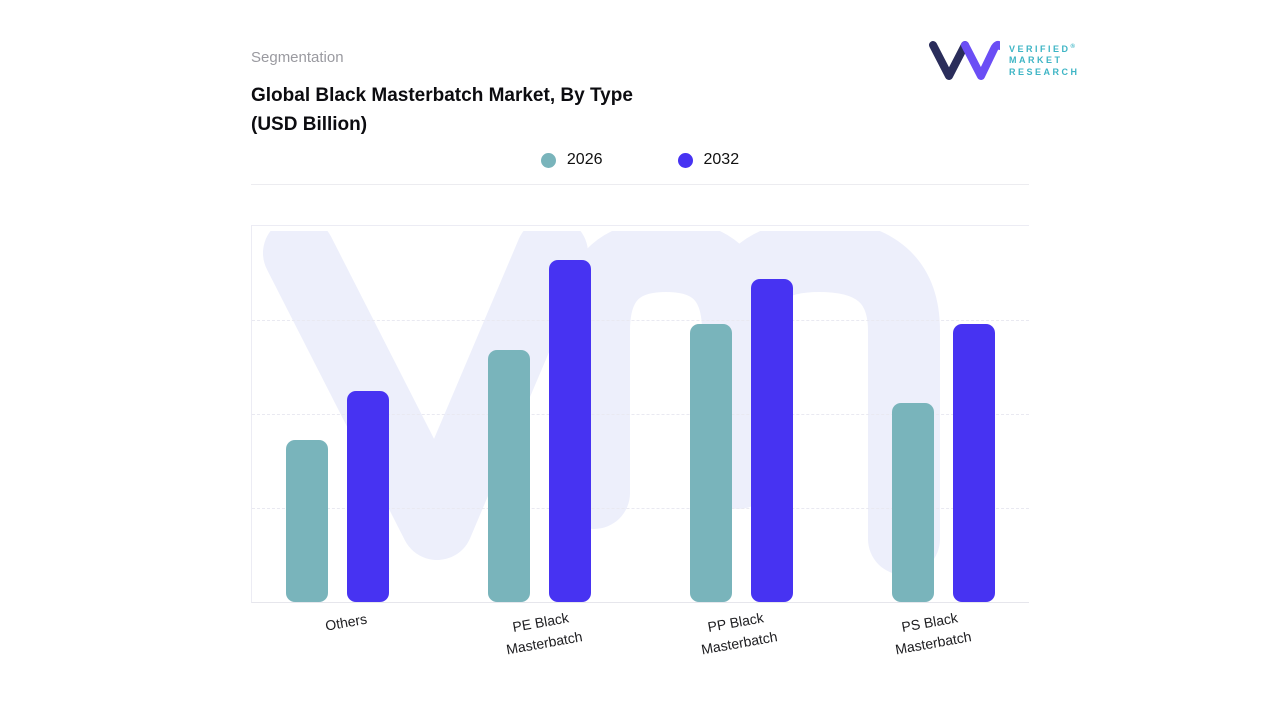 The height and width of the screenshot is (720, 1280). I want to click on vmr-logo-text: VERIFIED® MARKET RESEARCH, so click(1044, 60).